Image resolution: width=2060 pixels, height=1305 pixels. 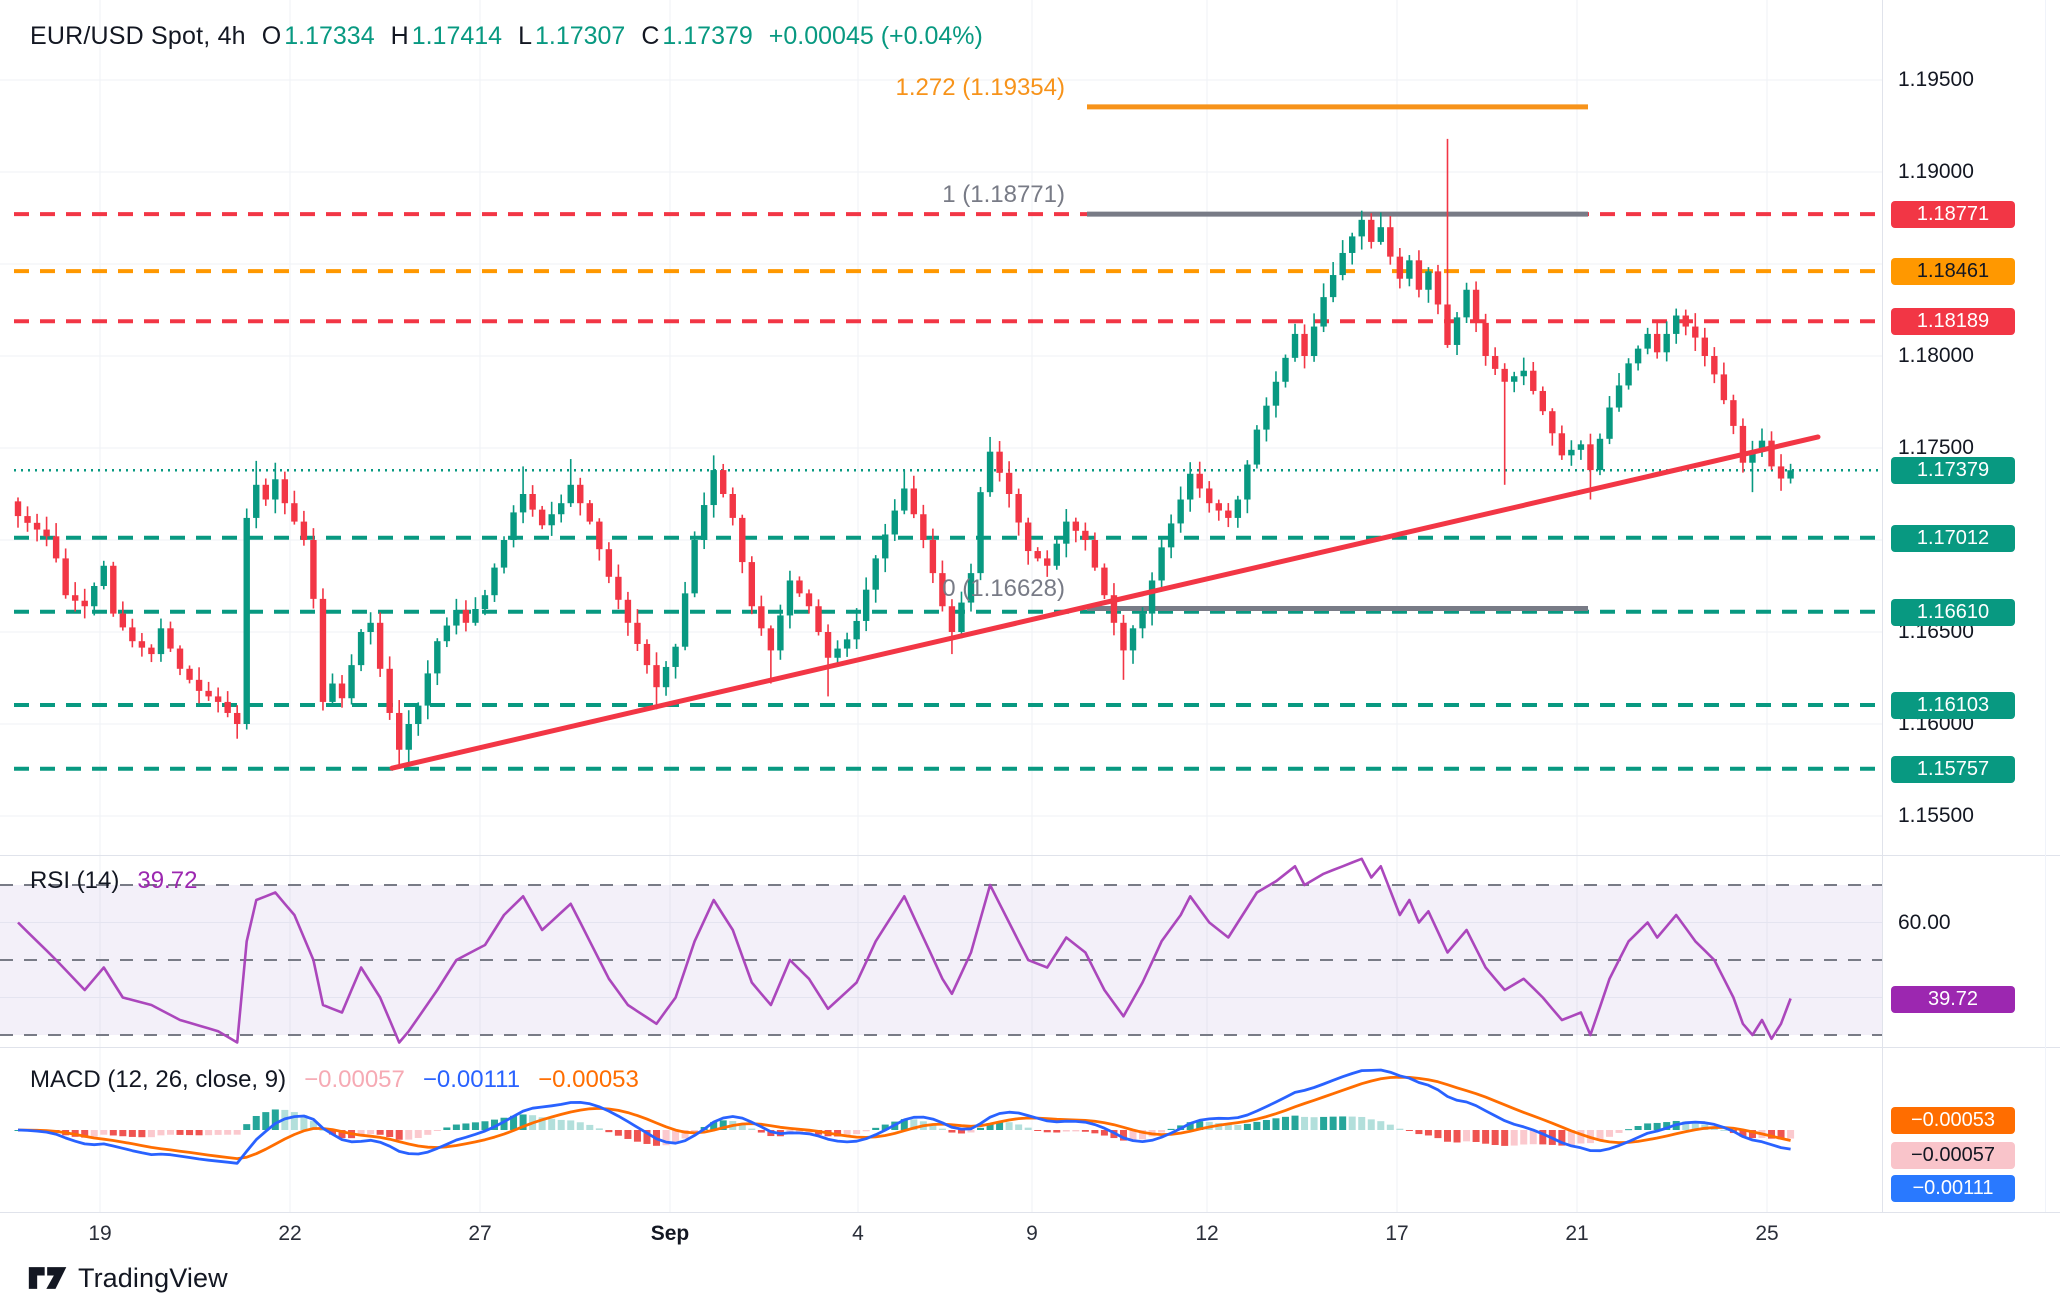 I want to click on tradingview-attribution: TradingView, so click(x=128, y=1278).